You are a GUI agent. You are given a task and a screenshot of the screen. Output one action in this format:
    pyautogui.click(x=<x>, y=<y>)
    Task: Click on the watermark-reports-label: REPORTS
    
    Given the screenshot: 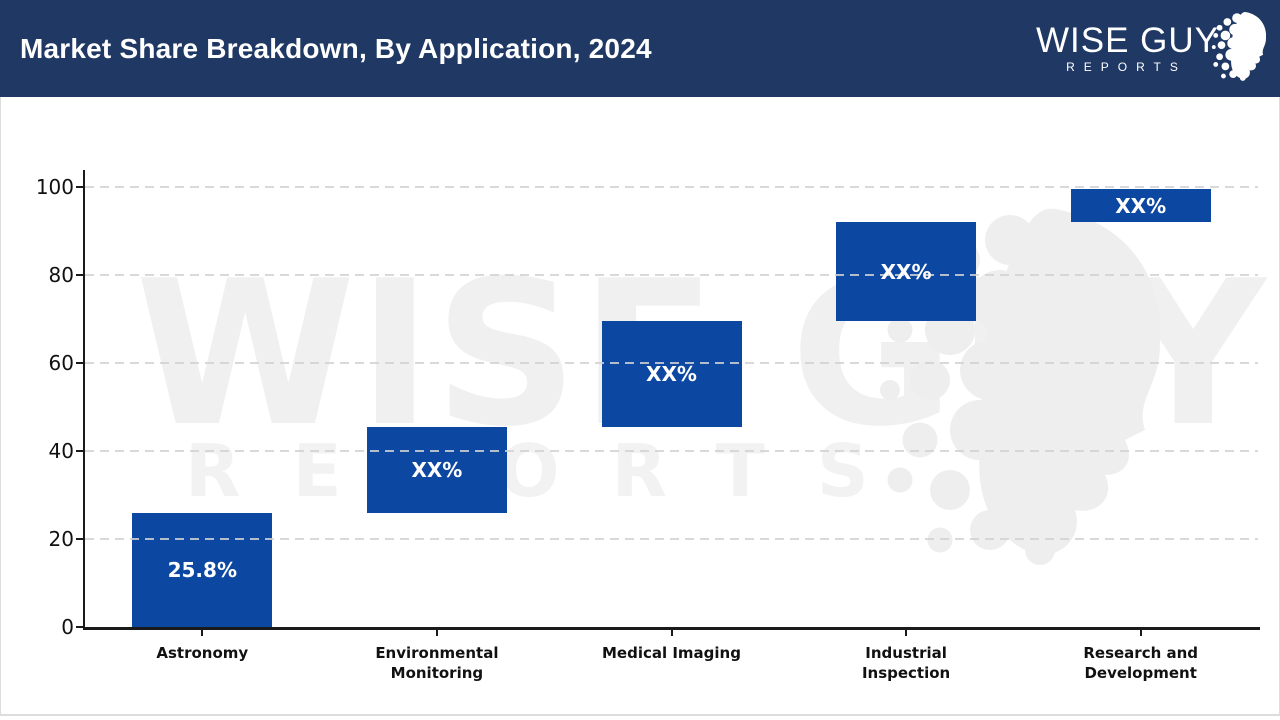 What is the action you would take?
    pyautogui.click(x=553, y=471)
    